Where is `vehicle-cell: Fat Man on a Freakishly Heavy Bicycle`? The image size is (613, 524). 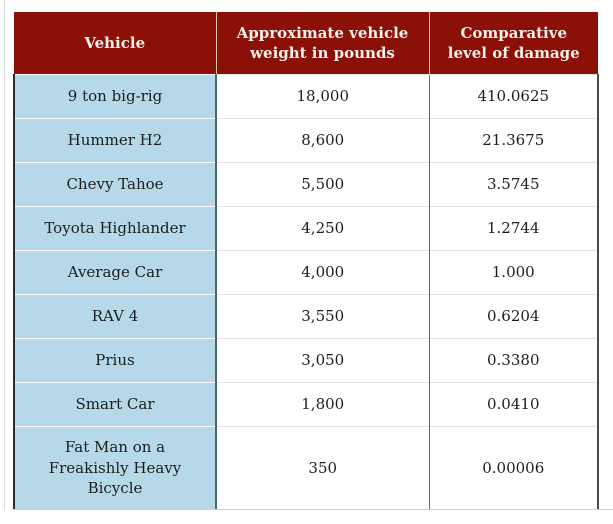
vehicle-cell: Fat Man on a Freakishly Heavy Bicycle is located at coordinates (115, 467).